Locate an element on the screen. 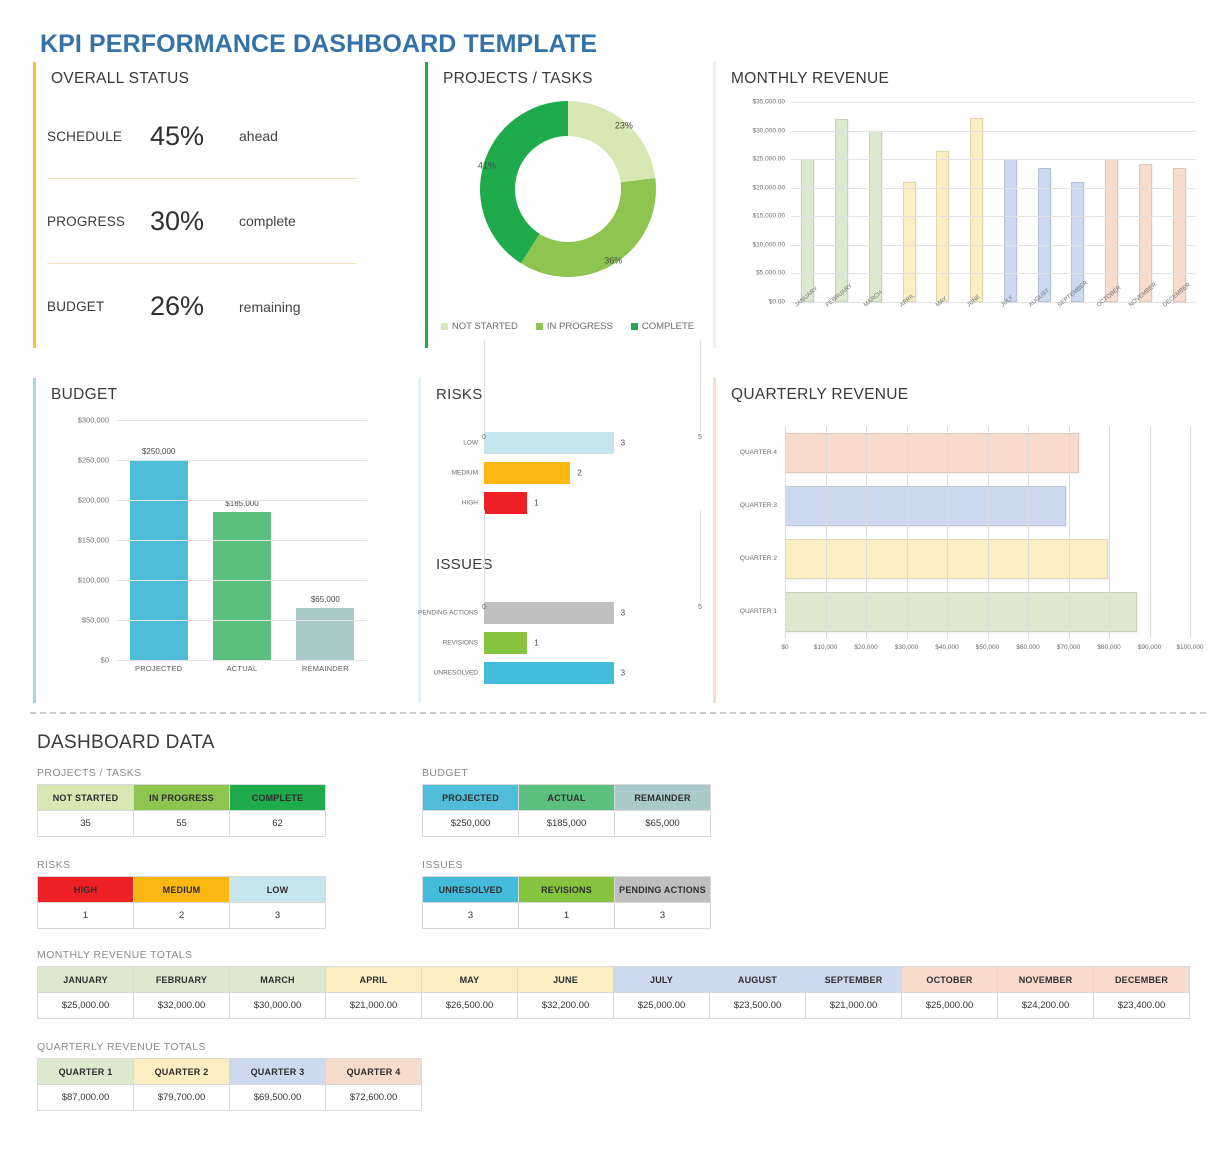  table-header-row: UNRESOLVED REVISIONS PENDING ACTIONS is located at coordinates (566, 889).